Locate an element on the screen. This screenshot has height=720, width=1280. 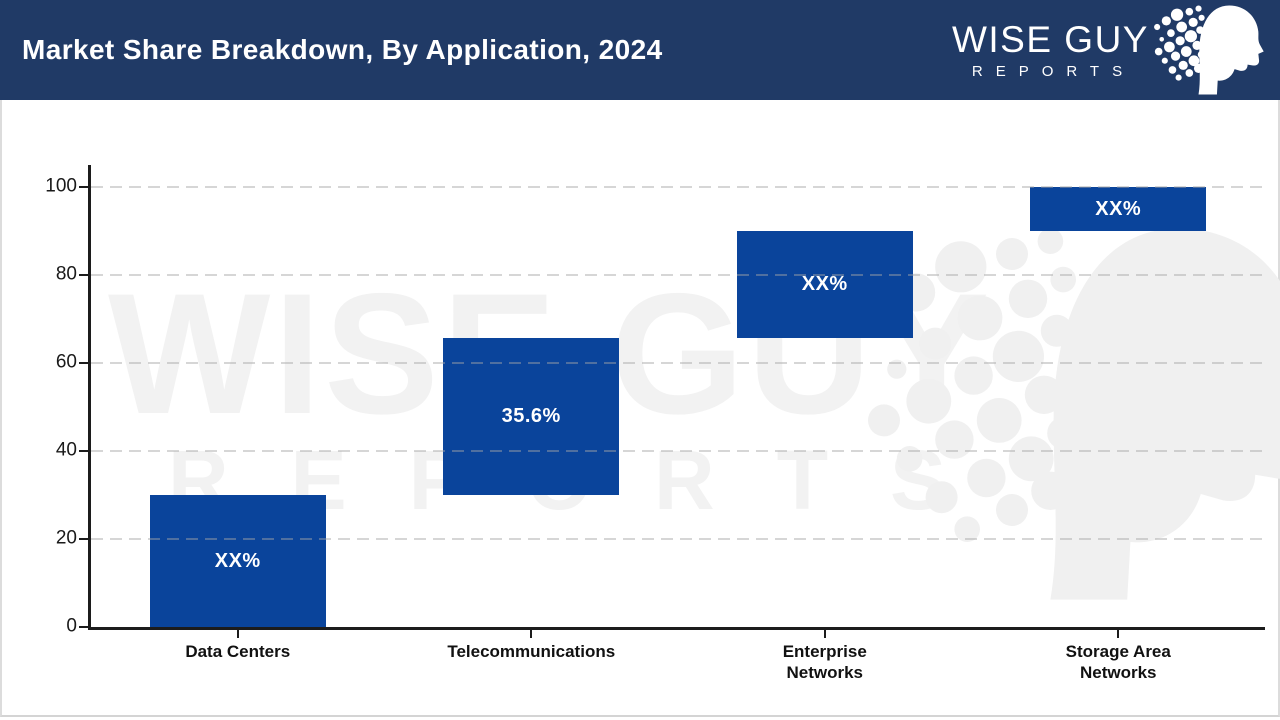
bar-telecommunications: 35.6% is located at coordinates (531, 416).